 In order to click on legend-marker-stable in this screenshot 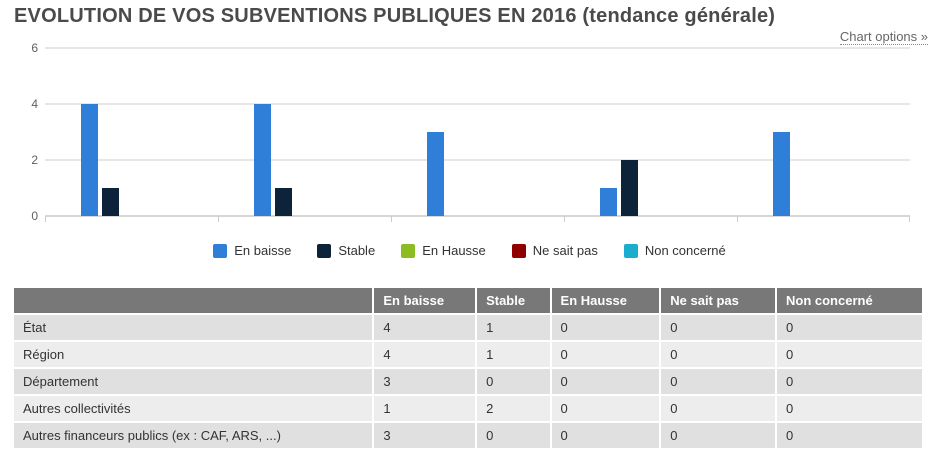, I will do `click(324, 250)`.